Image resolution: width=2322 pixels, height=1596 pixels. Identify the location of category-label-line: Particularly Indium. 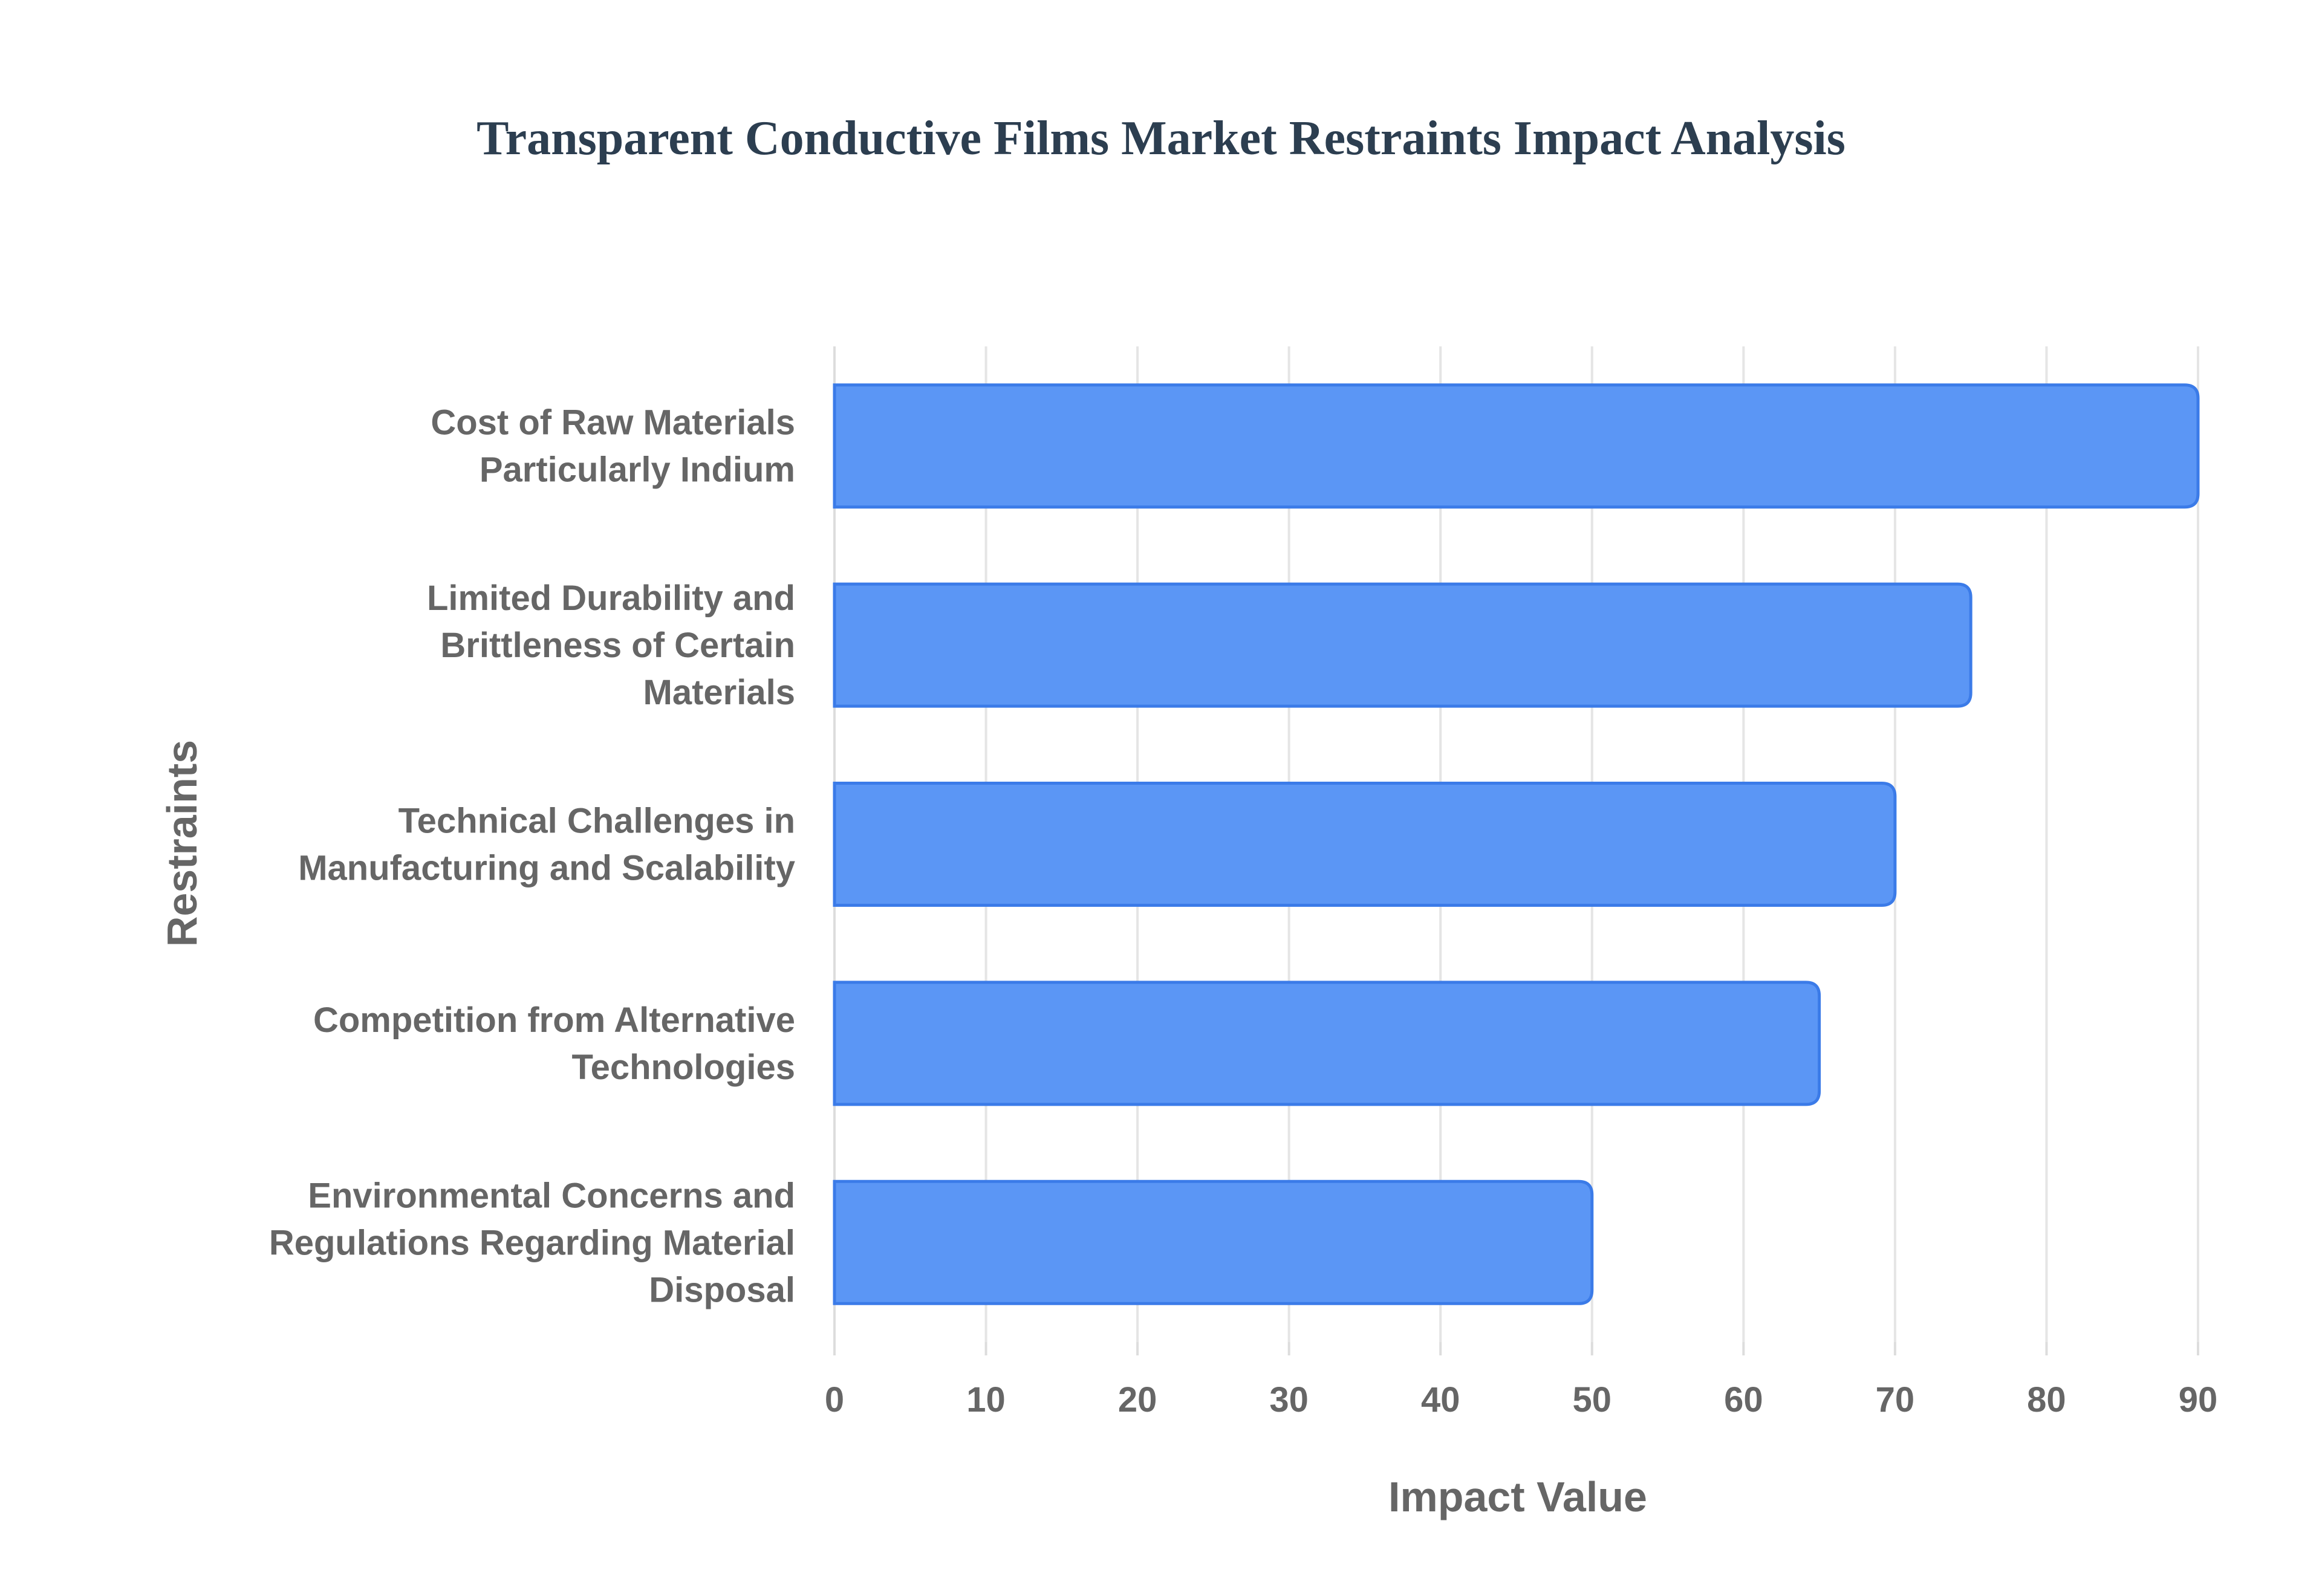
(637, 470).